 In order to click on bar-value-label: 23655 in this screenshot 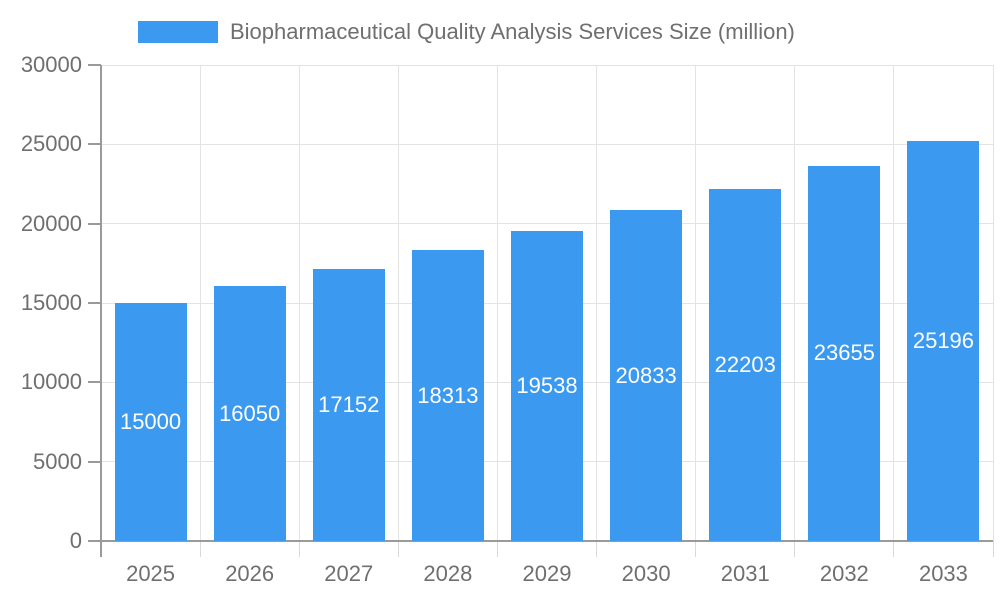, I will do `click(844, 353)`.